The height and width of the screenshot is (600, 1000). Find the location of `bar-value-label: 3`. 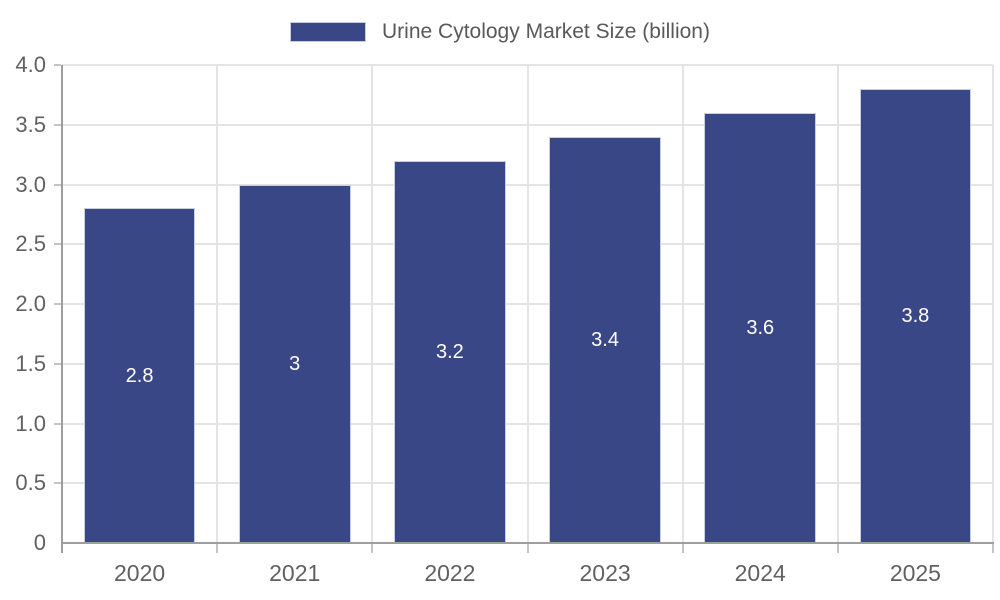

bar-value-label: 3 is located at coordinates (295, 364).